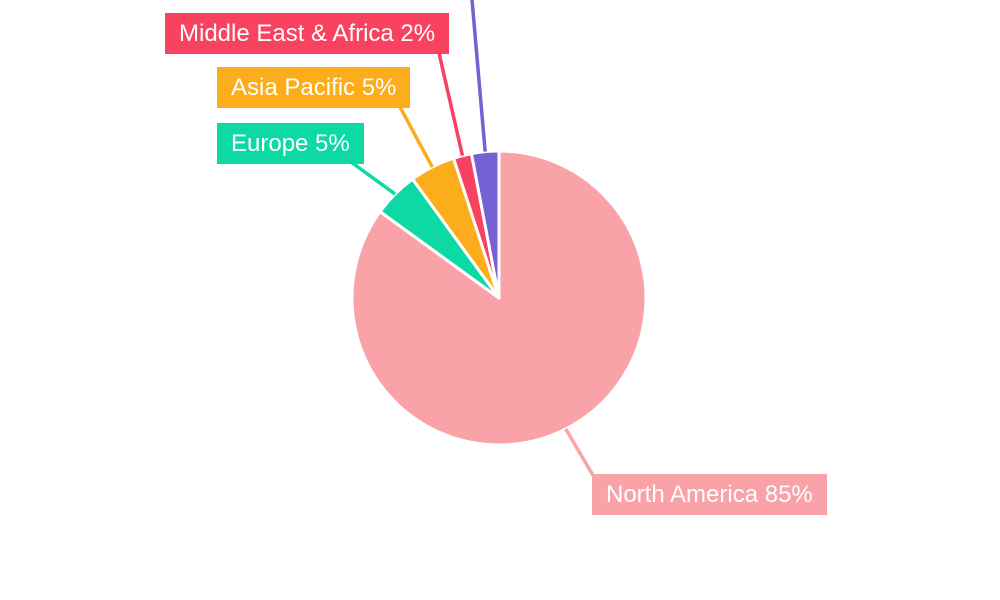  What do you see at coordinates (290, 143) in the screenshot?
I see `slice-label-europe: Europe 5%` at bounding box center [290, 143].